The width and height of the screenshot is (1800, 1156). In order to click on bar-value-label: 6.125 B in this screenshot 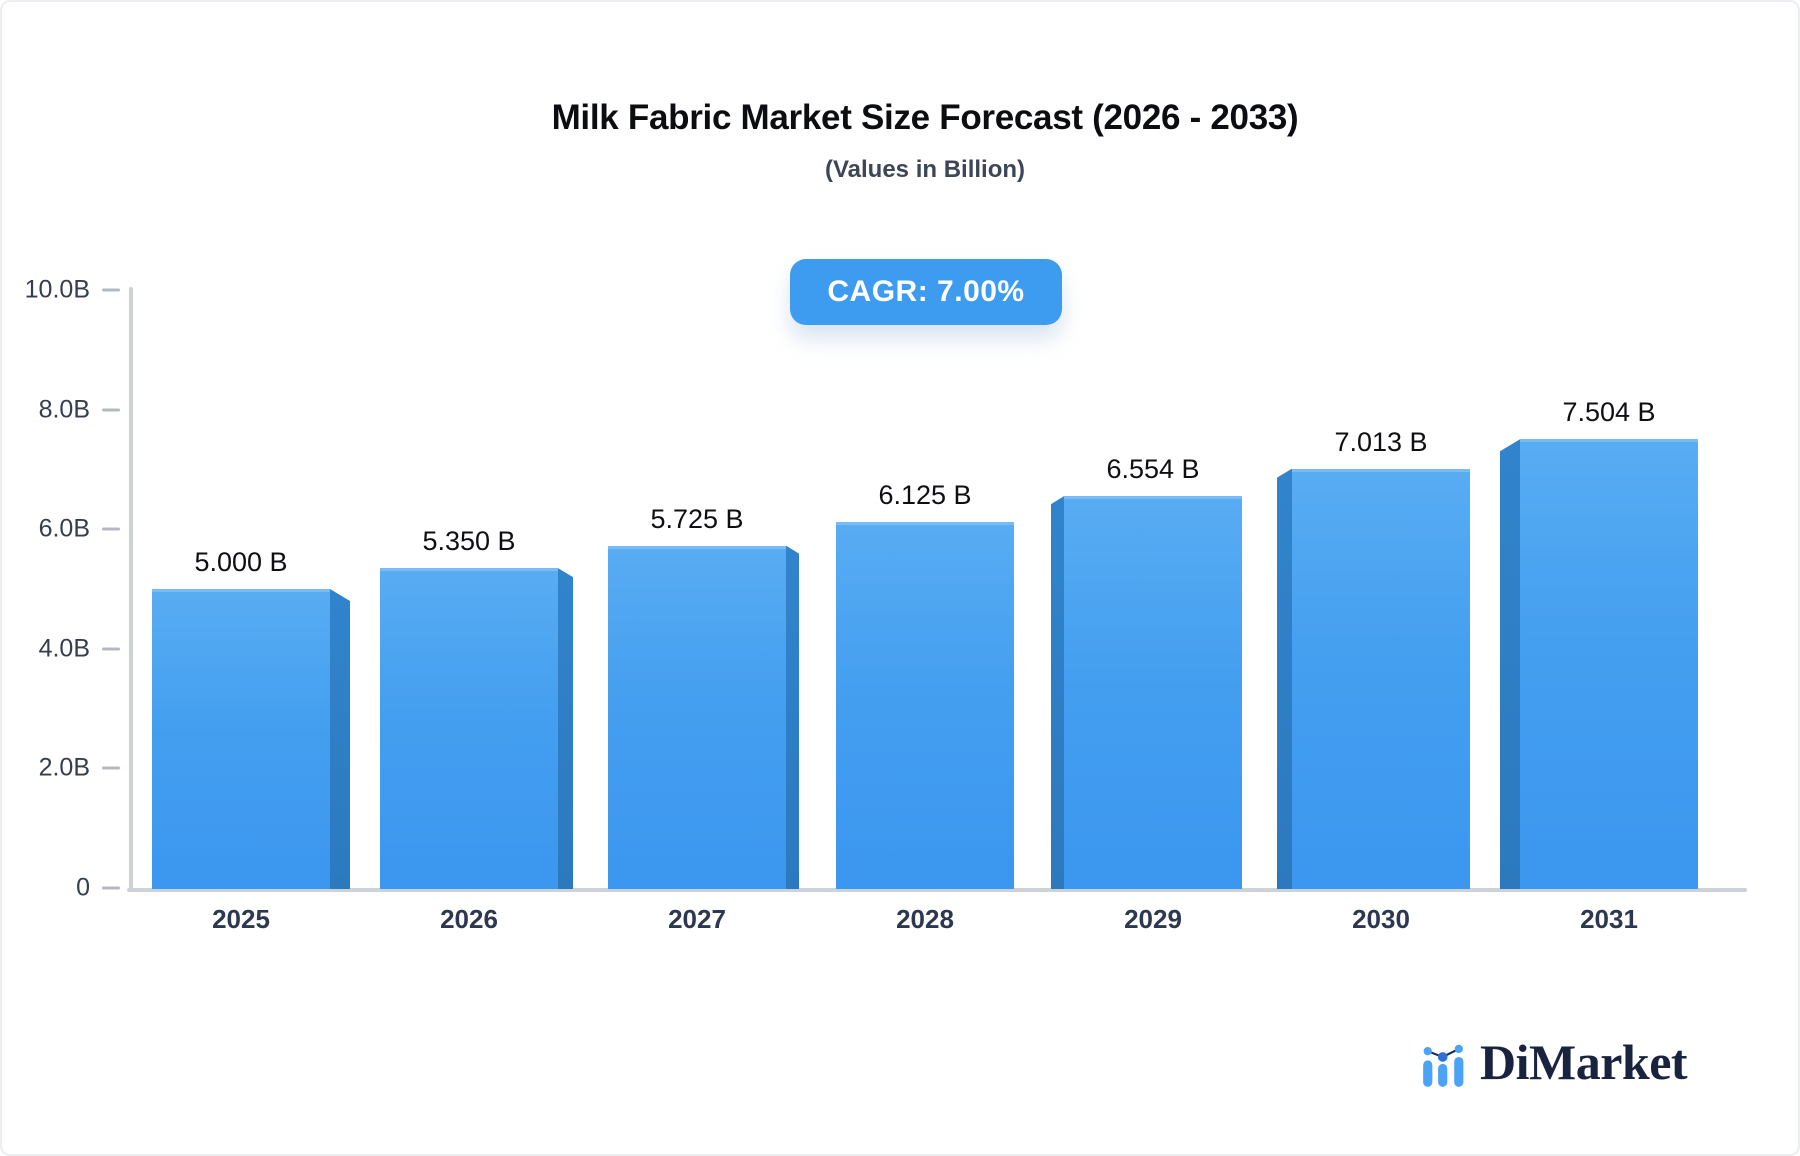, I will do `click(925, 494)`.